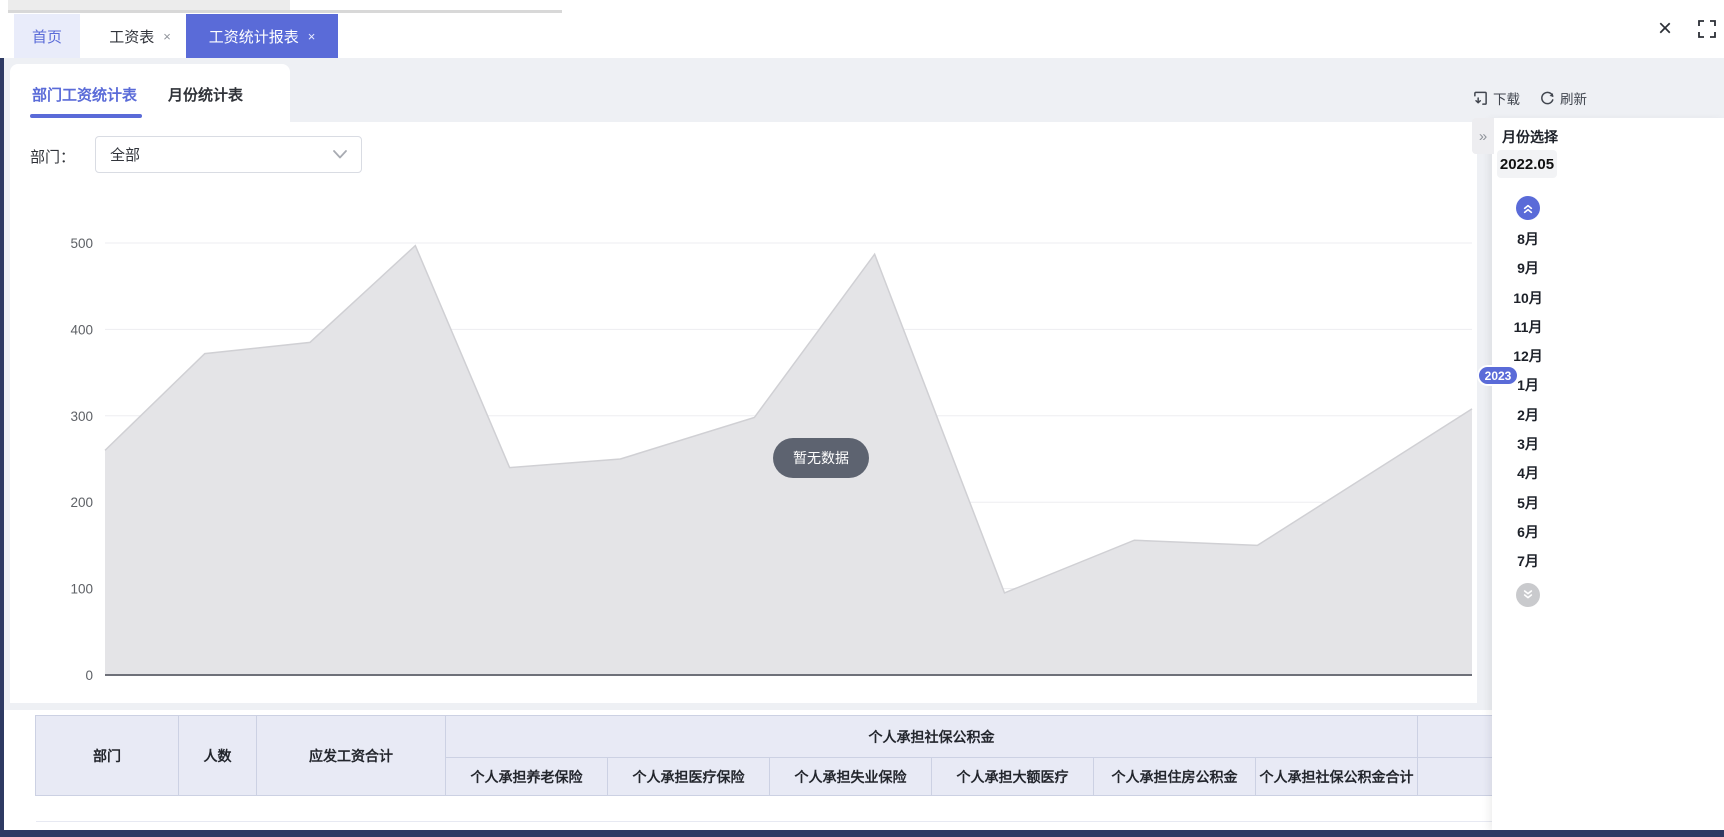 The height and width of the screenshot is (837, 1724). Describe the element at coordinates (253, 37) in the screenshot. I see `tab-report-label: 工资统计报表` at that location.